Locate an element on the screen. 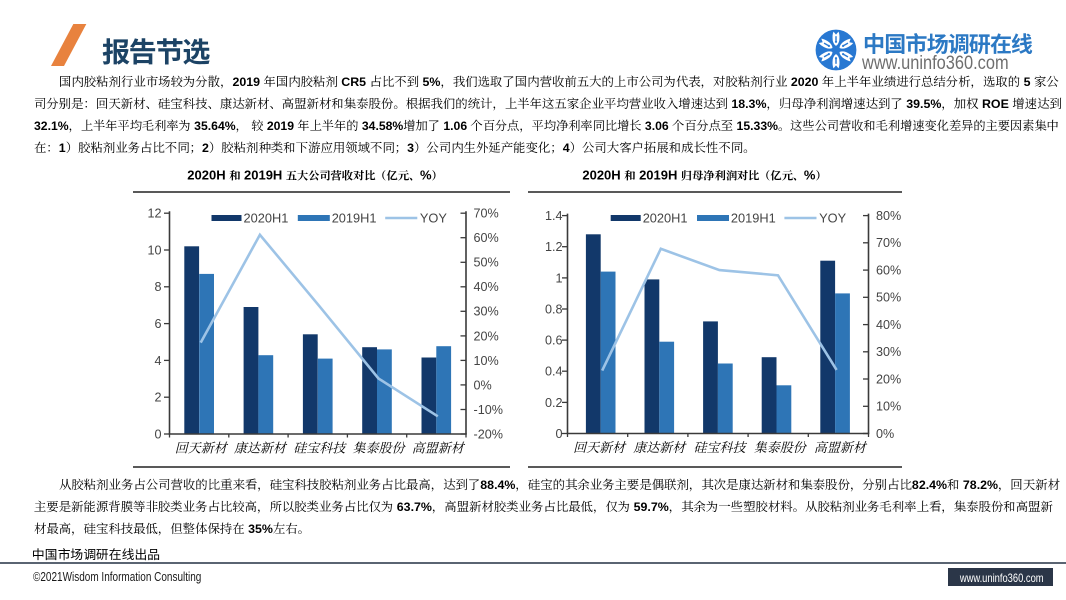 The height and width of the screenshot is (600, 1066). svg-text: 4 is located at coordinates (157, 361).